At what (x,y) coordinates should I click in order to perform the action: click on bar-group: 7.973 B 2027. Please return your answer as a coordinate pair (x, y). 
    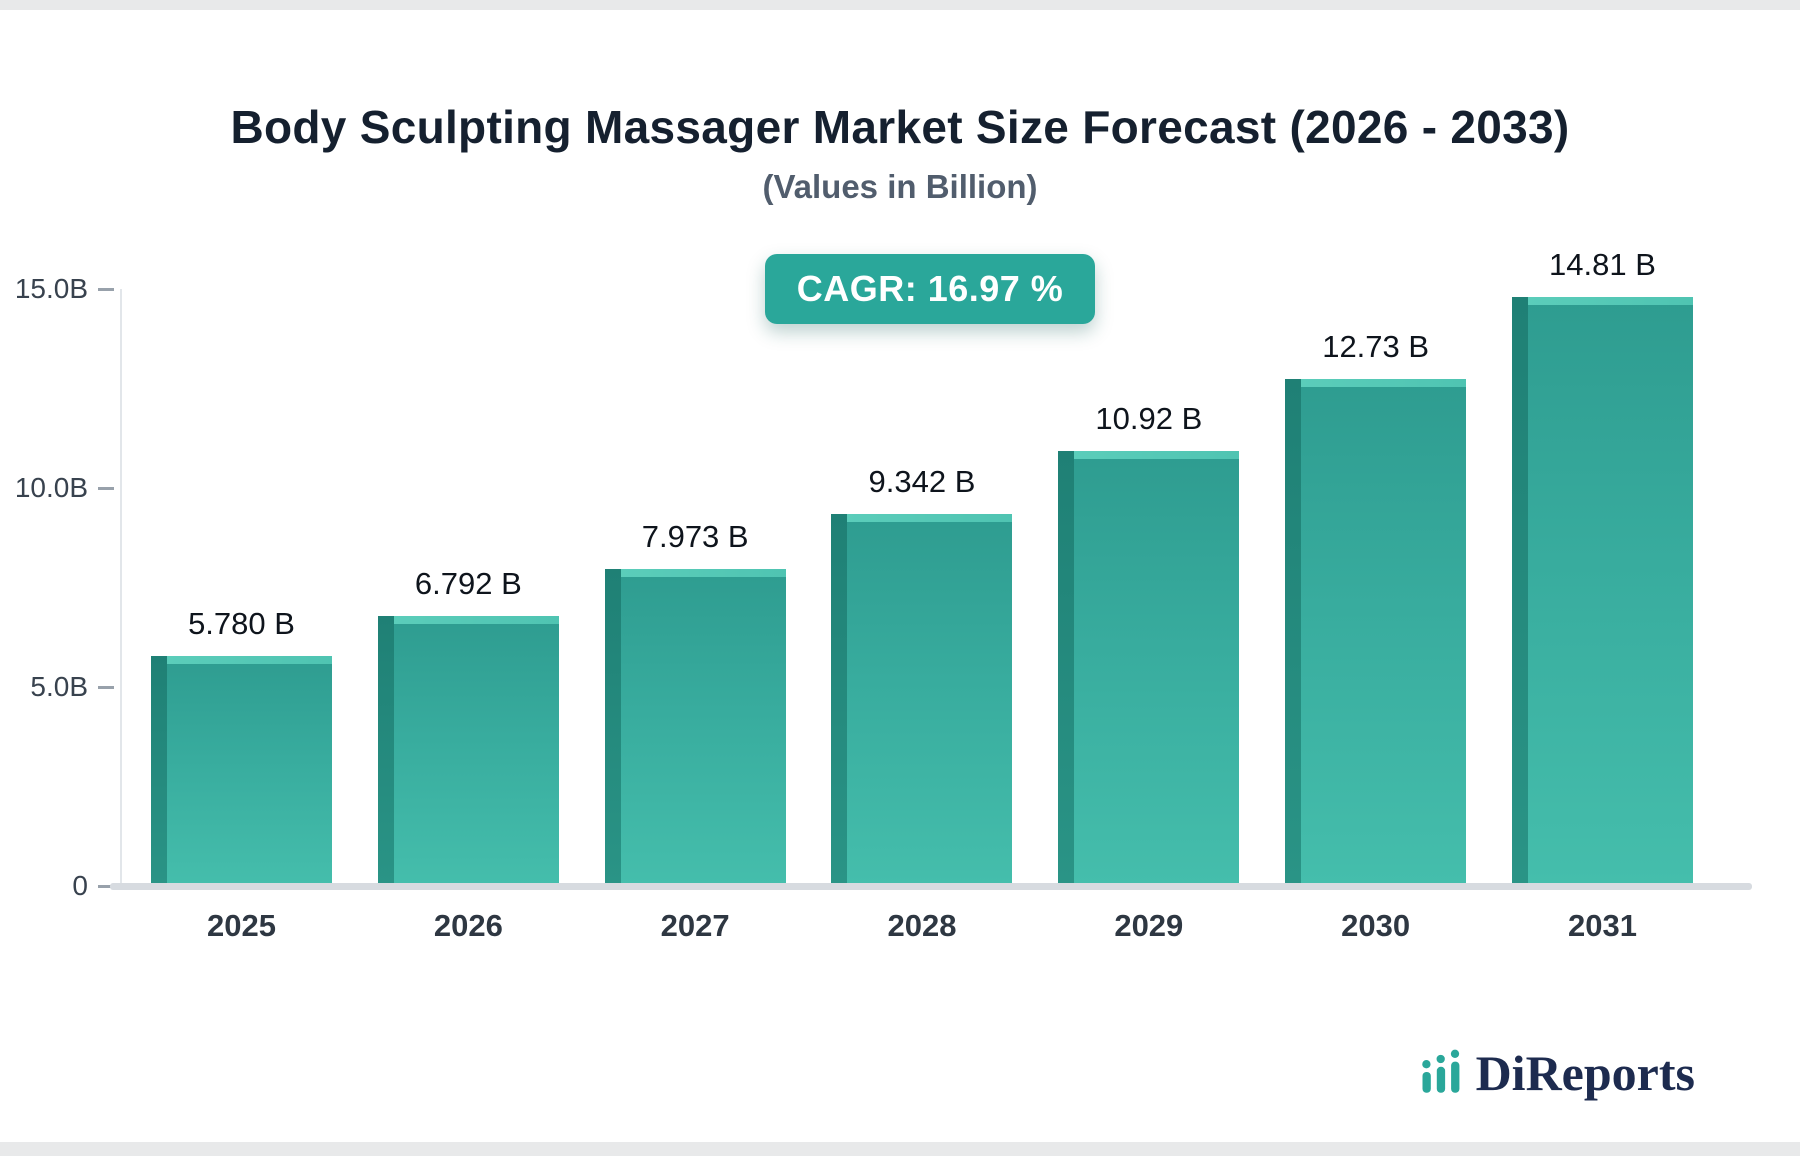
    Looking at the image, I should click on (695, 731).